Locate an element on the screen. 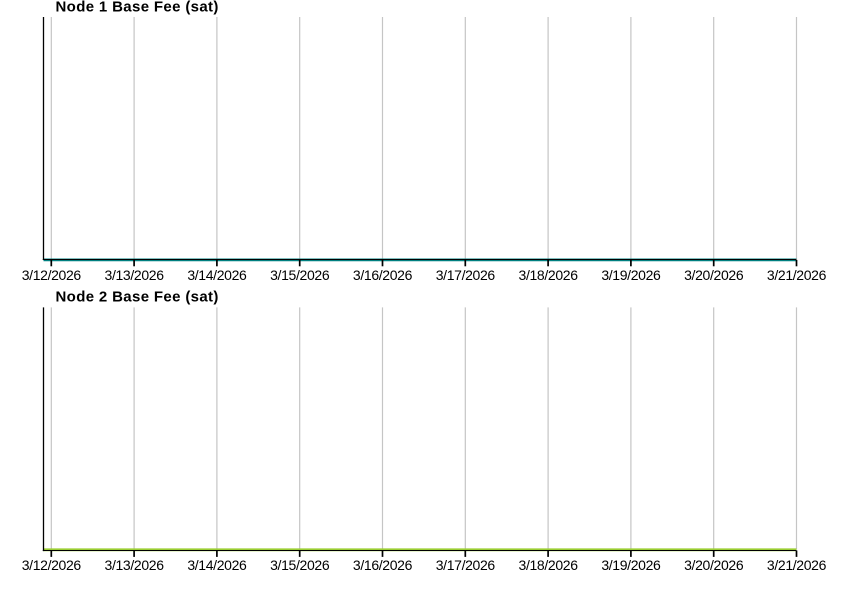 Image resolution: width=860 pixels, height=600 pixels. svg-text: Node 1 Base Fee (sat) is located at coordinates (137, 8).